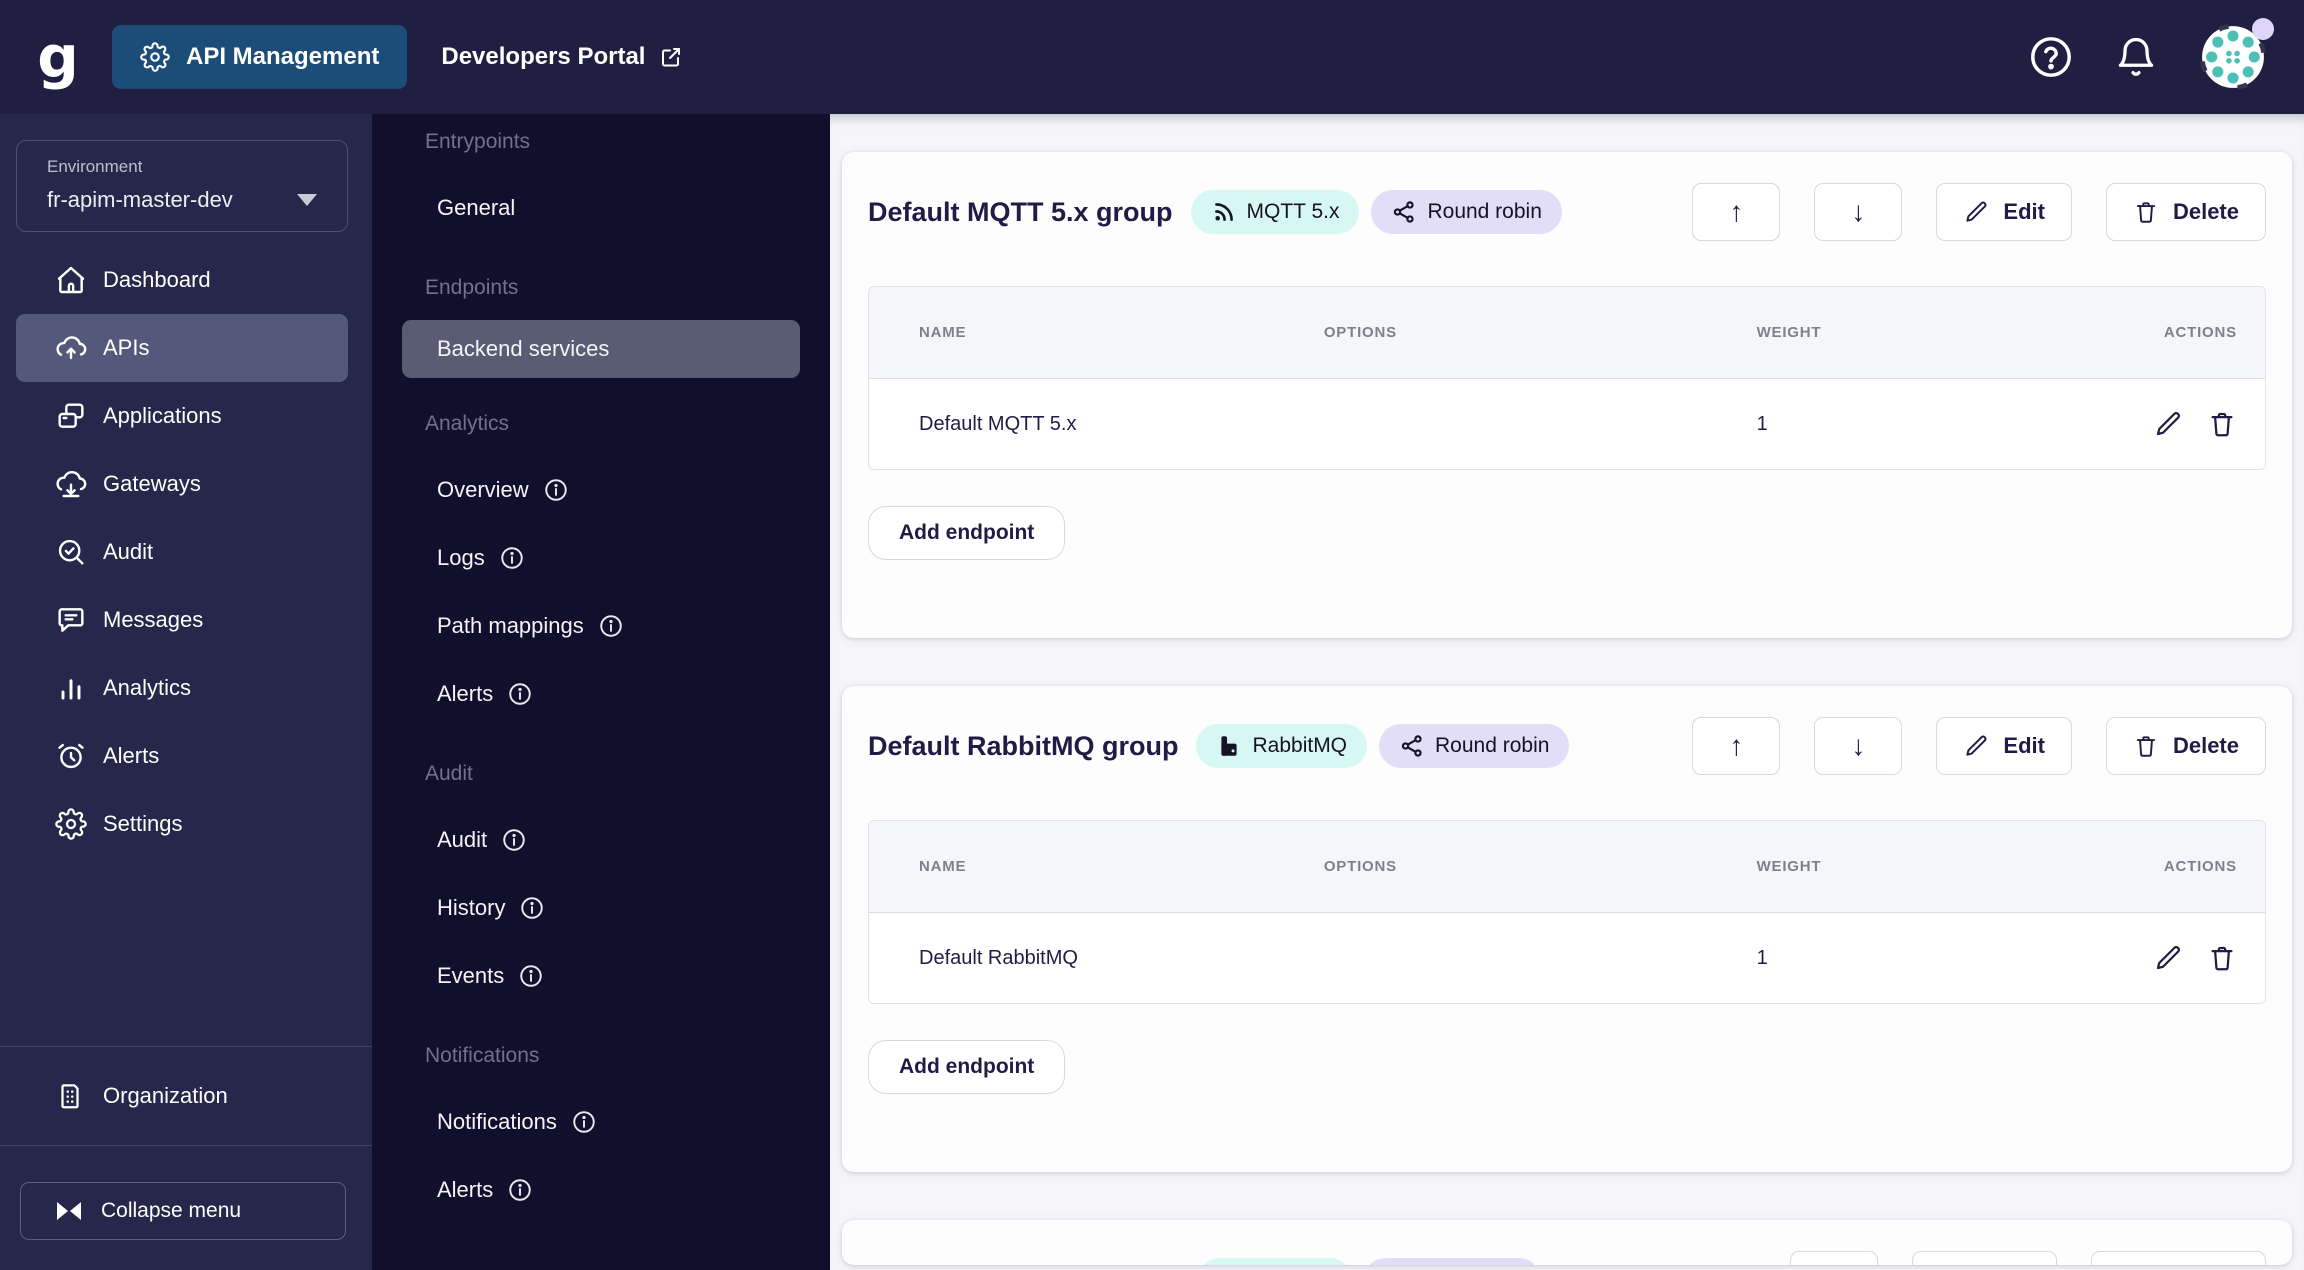  Describe the element at coordinates (71, 688) in the screenshot. I see `bar-chart-icon` at that location.